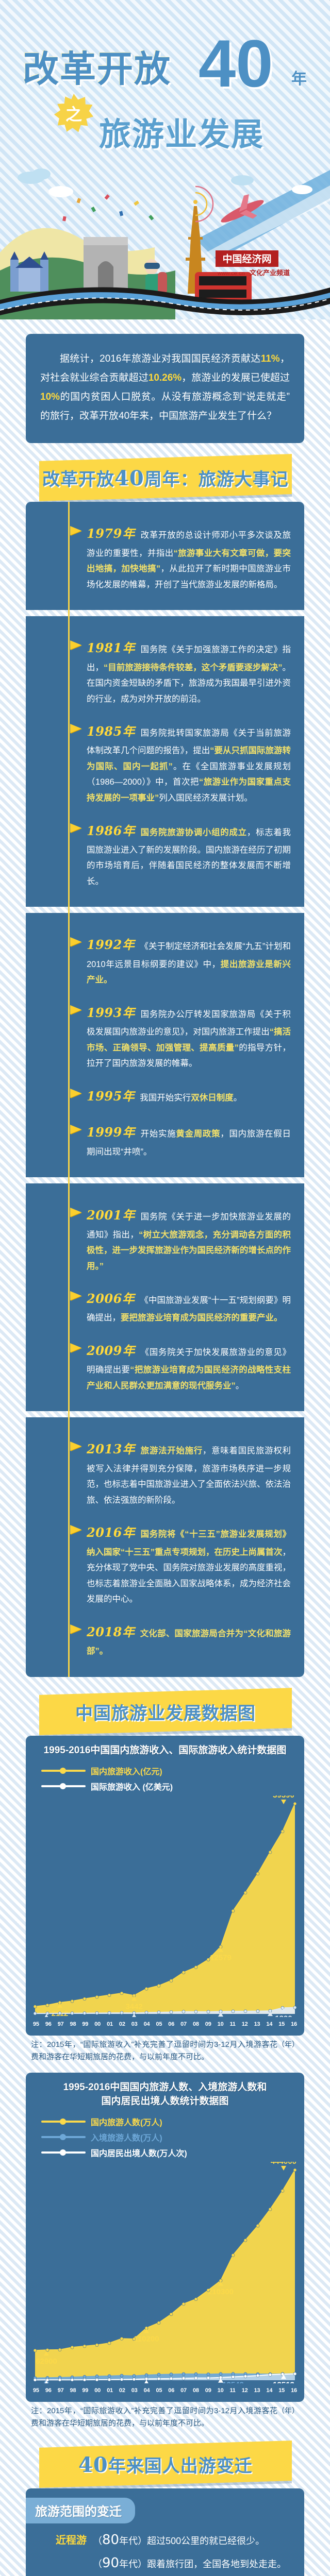 The width and height of the screenshot is (330, 2576). Describe the element at coordinates (36, 2024) in the screenshot. I see `x-tick-label: 95` at that location.